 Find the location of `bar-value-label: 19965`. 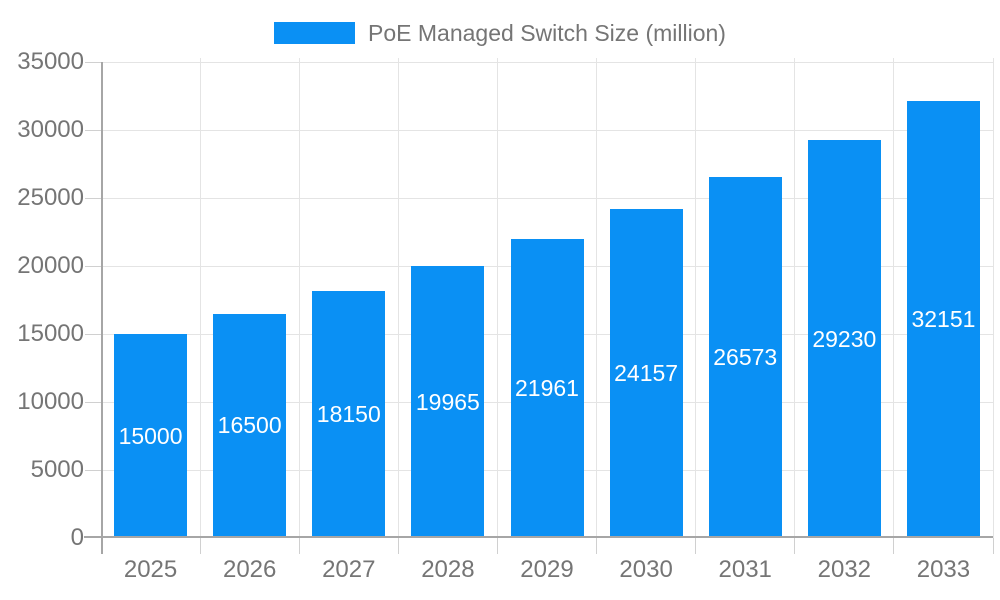

bar-value-label: 19965 is located at coordinates (447, 401).